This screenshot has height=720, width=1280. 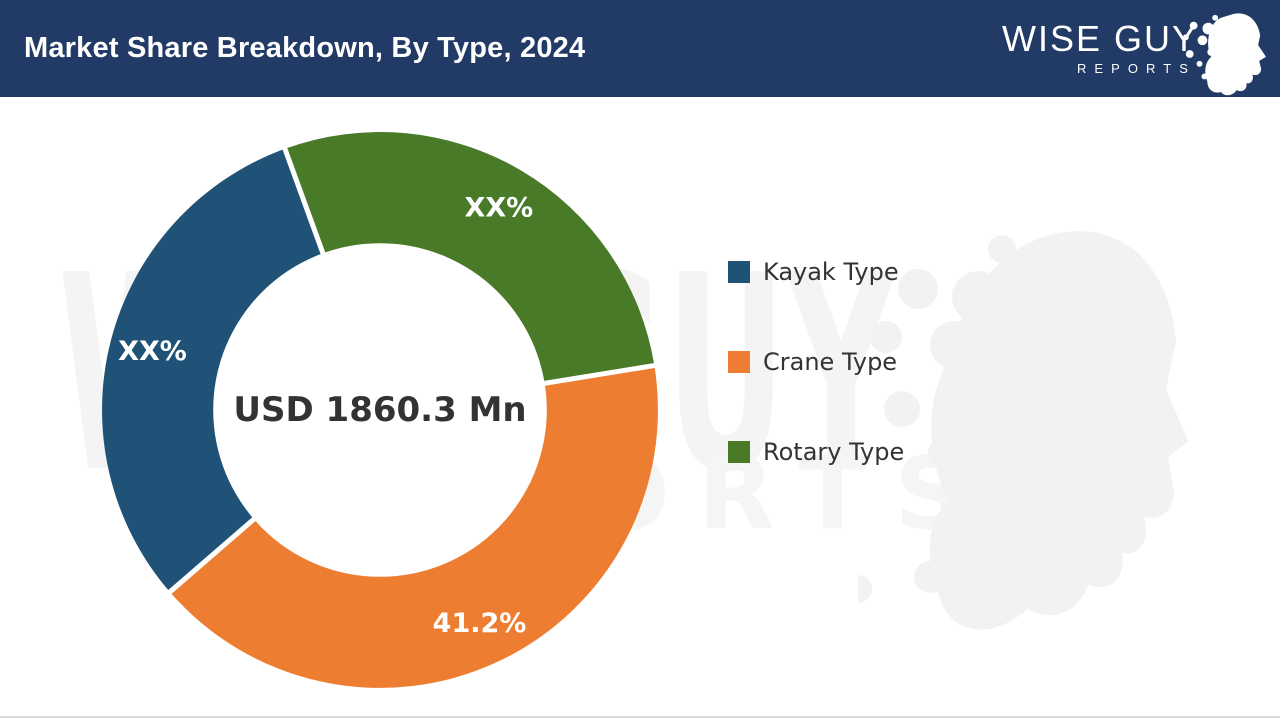 What do you see at coordinates (830, 362) in the screenshot?
I see `legend-label: Crane Type` at bounding box center [830, 362].